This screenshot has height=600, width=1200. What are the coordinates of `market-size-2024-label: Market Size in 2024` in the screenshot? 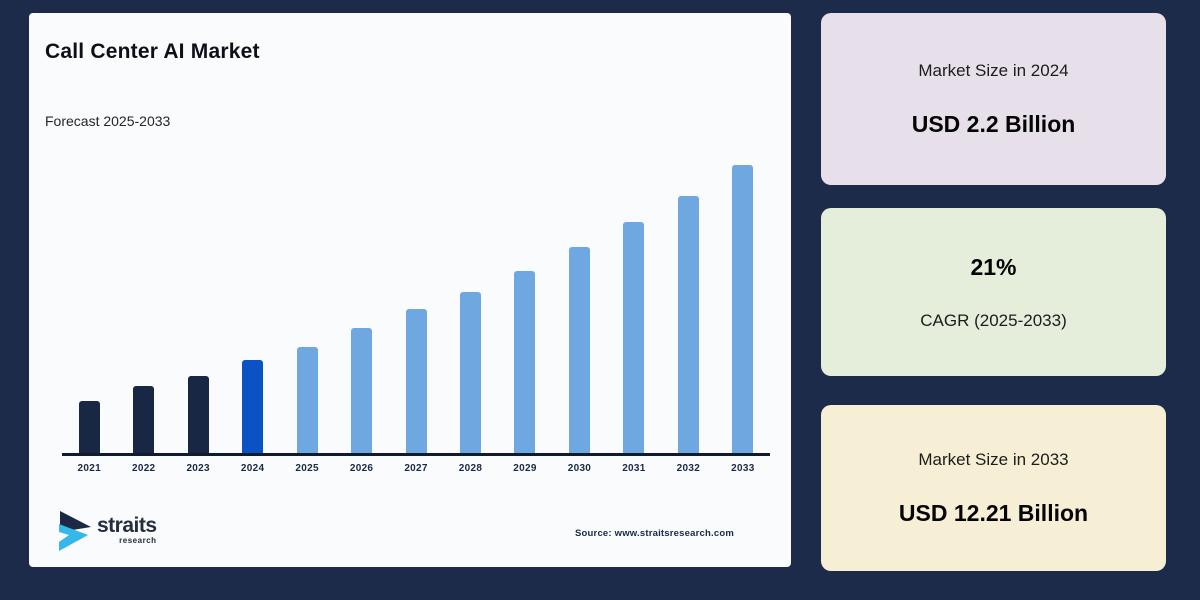 It's located at (993, 70).